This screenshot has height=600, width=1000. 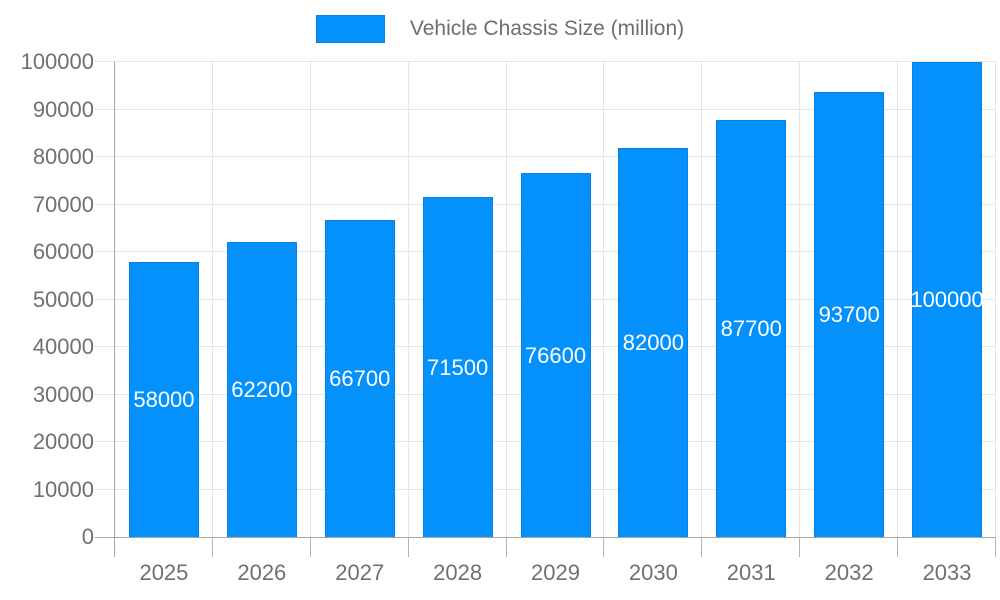 I want to click on bar-value-label: 100000, so click(x=947, y=299).